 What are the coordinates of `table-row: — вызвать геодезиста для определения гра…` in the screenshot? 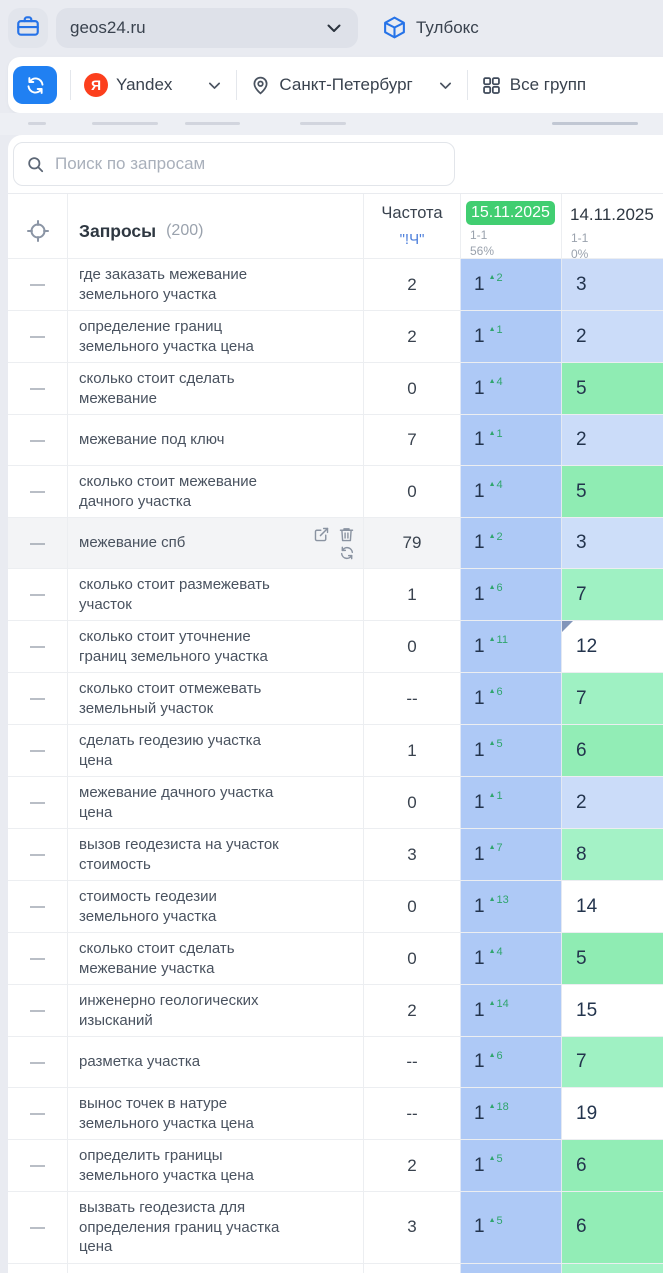 It's located at (335, 1227).